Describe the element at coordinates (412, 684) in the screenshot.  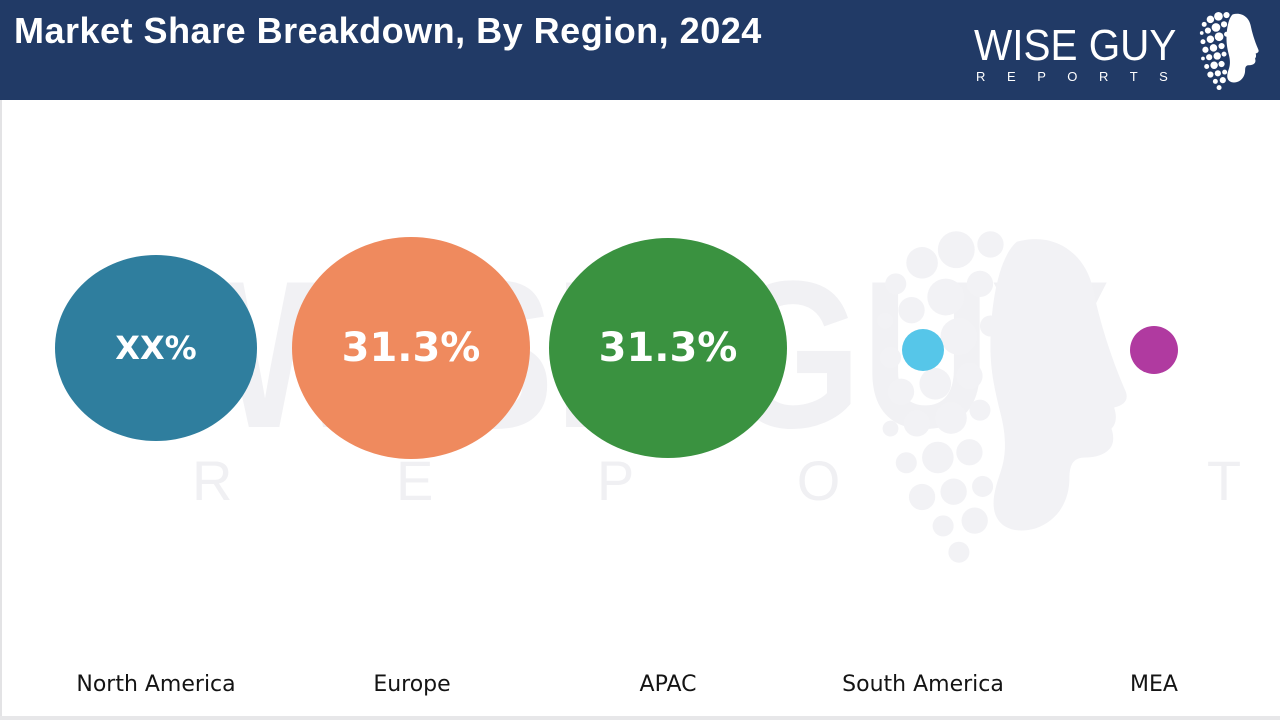
I see `category-label-europe: Europe` at that location.